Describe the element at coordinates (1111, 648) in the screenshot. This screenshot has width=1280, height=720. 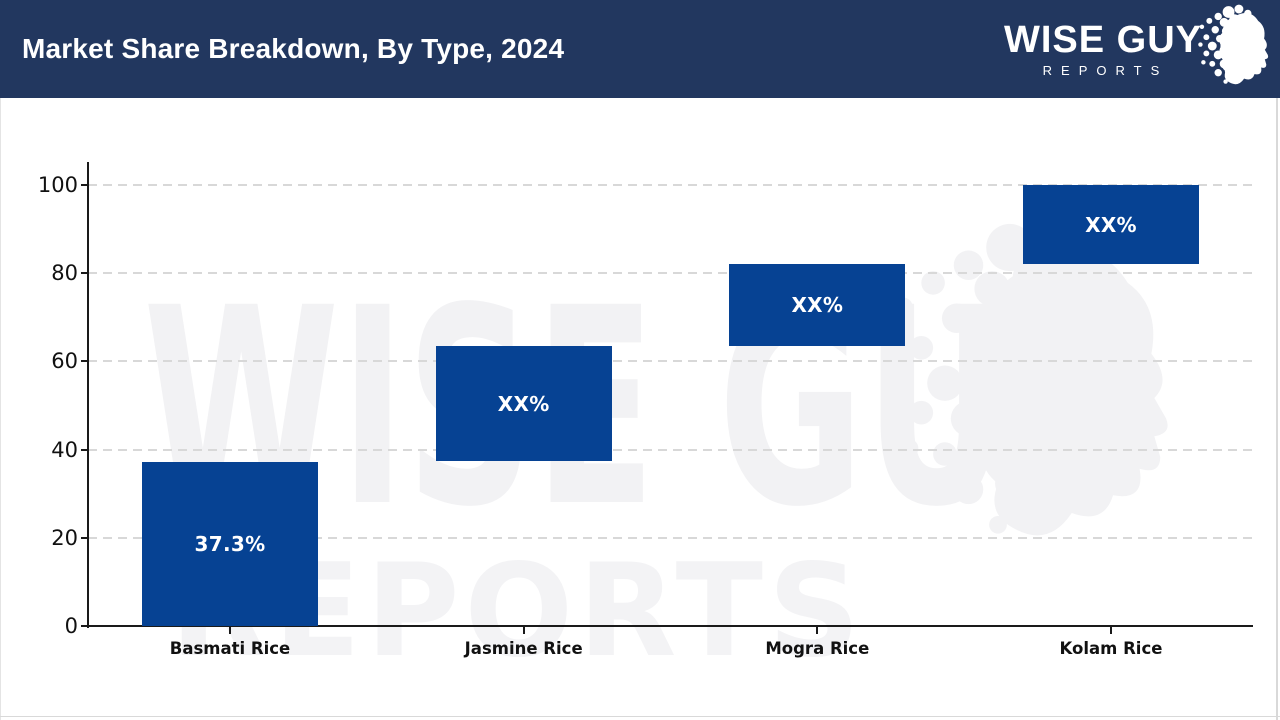
I see `x-axis-label-kolam-rice: Kolam Rice` at that location.